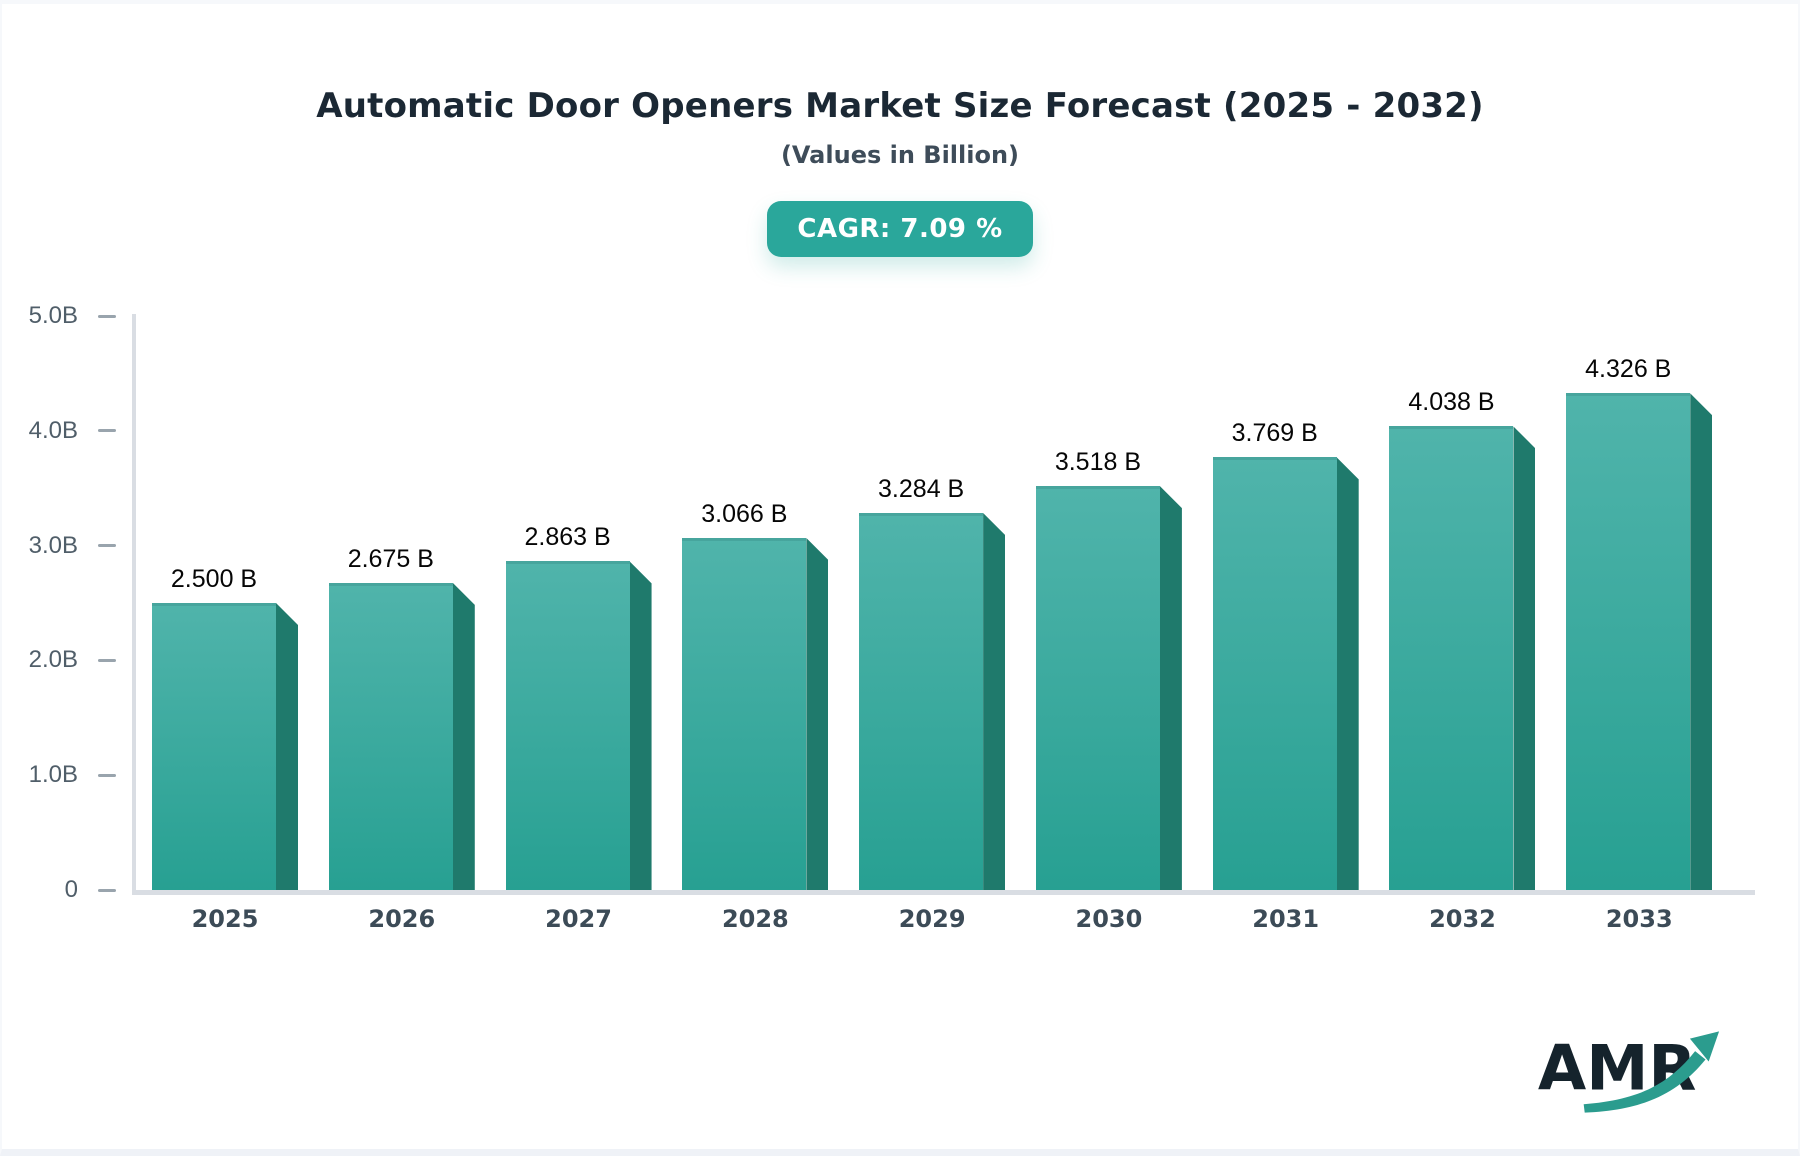  I want to click on bar-value-label-2025: 2.500 B, so click(214, 579).